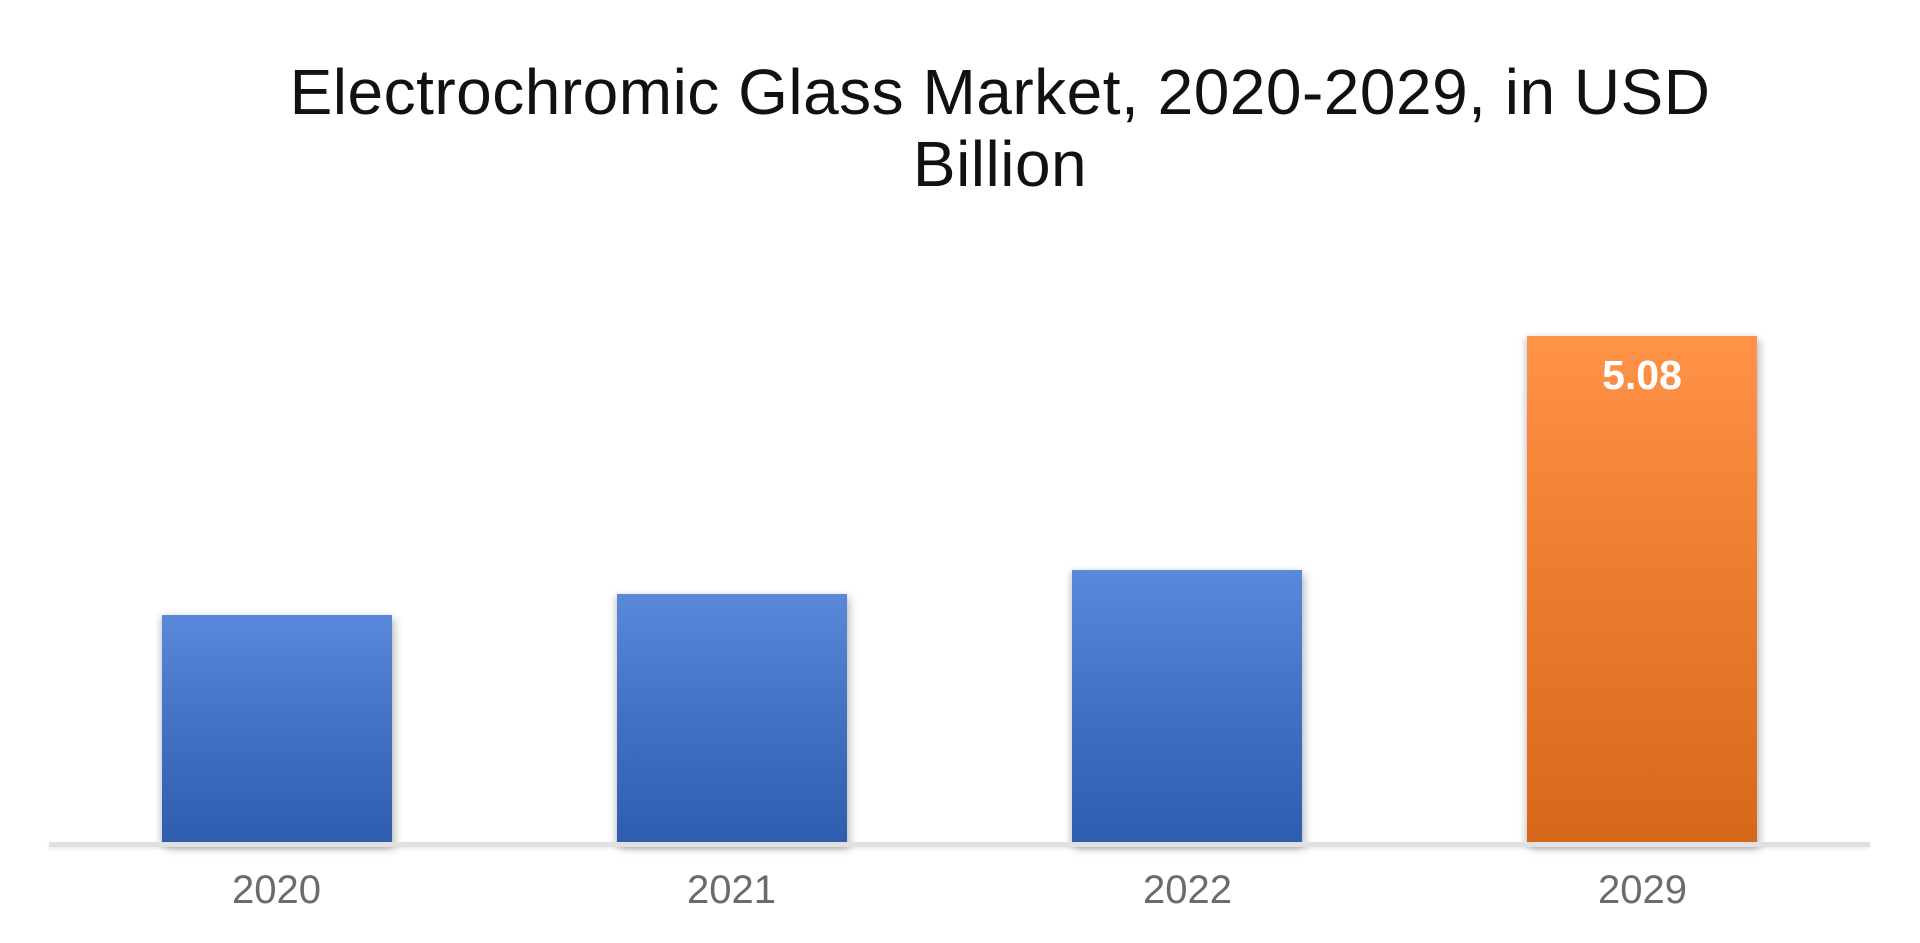 This screenshot has width=1920, height=943. Describe the element at coordinates (277, 730) in the screenshot. I see `bar-2020` at that location.